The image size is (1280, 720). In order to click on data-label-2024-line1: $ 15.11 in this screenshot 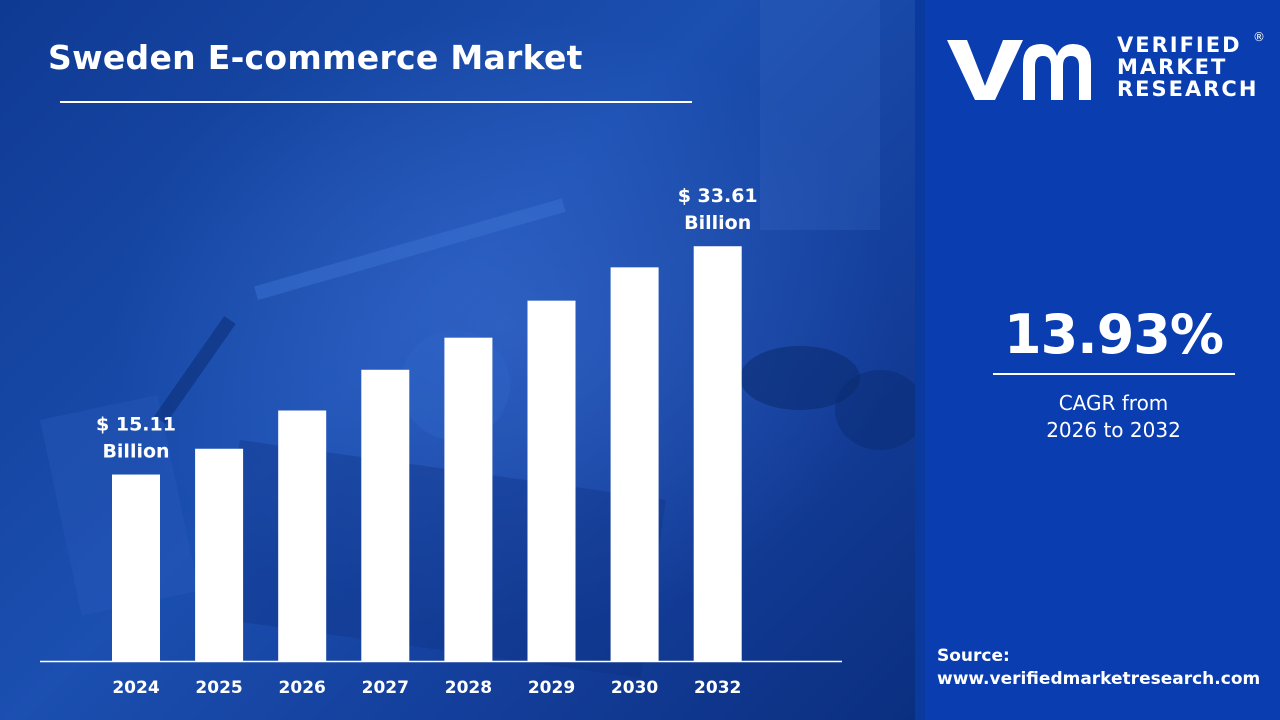, I will do `click(136, 425)`.